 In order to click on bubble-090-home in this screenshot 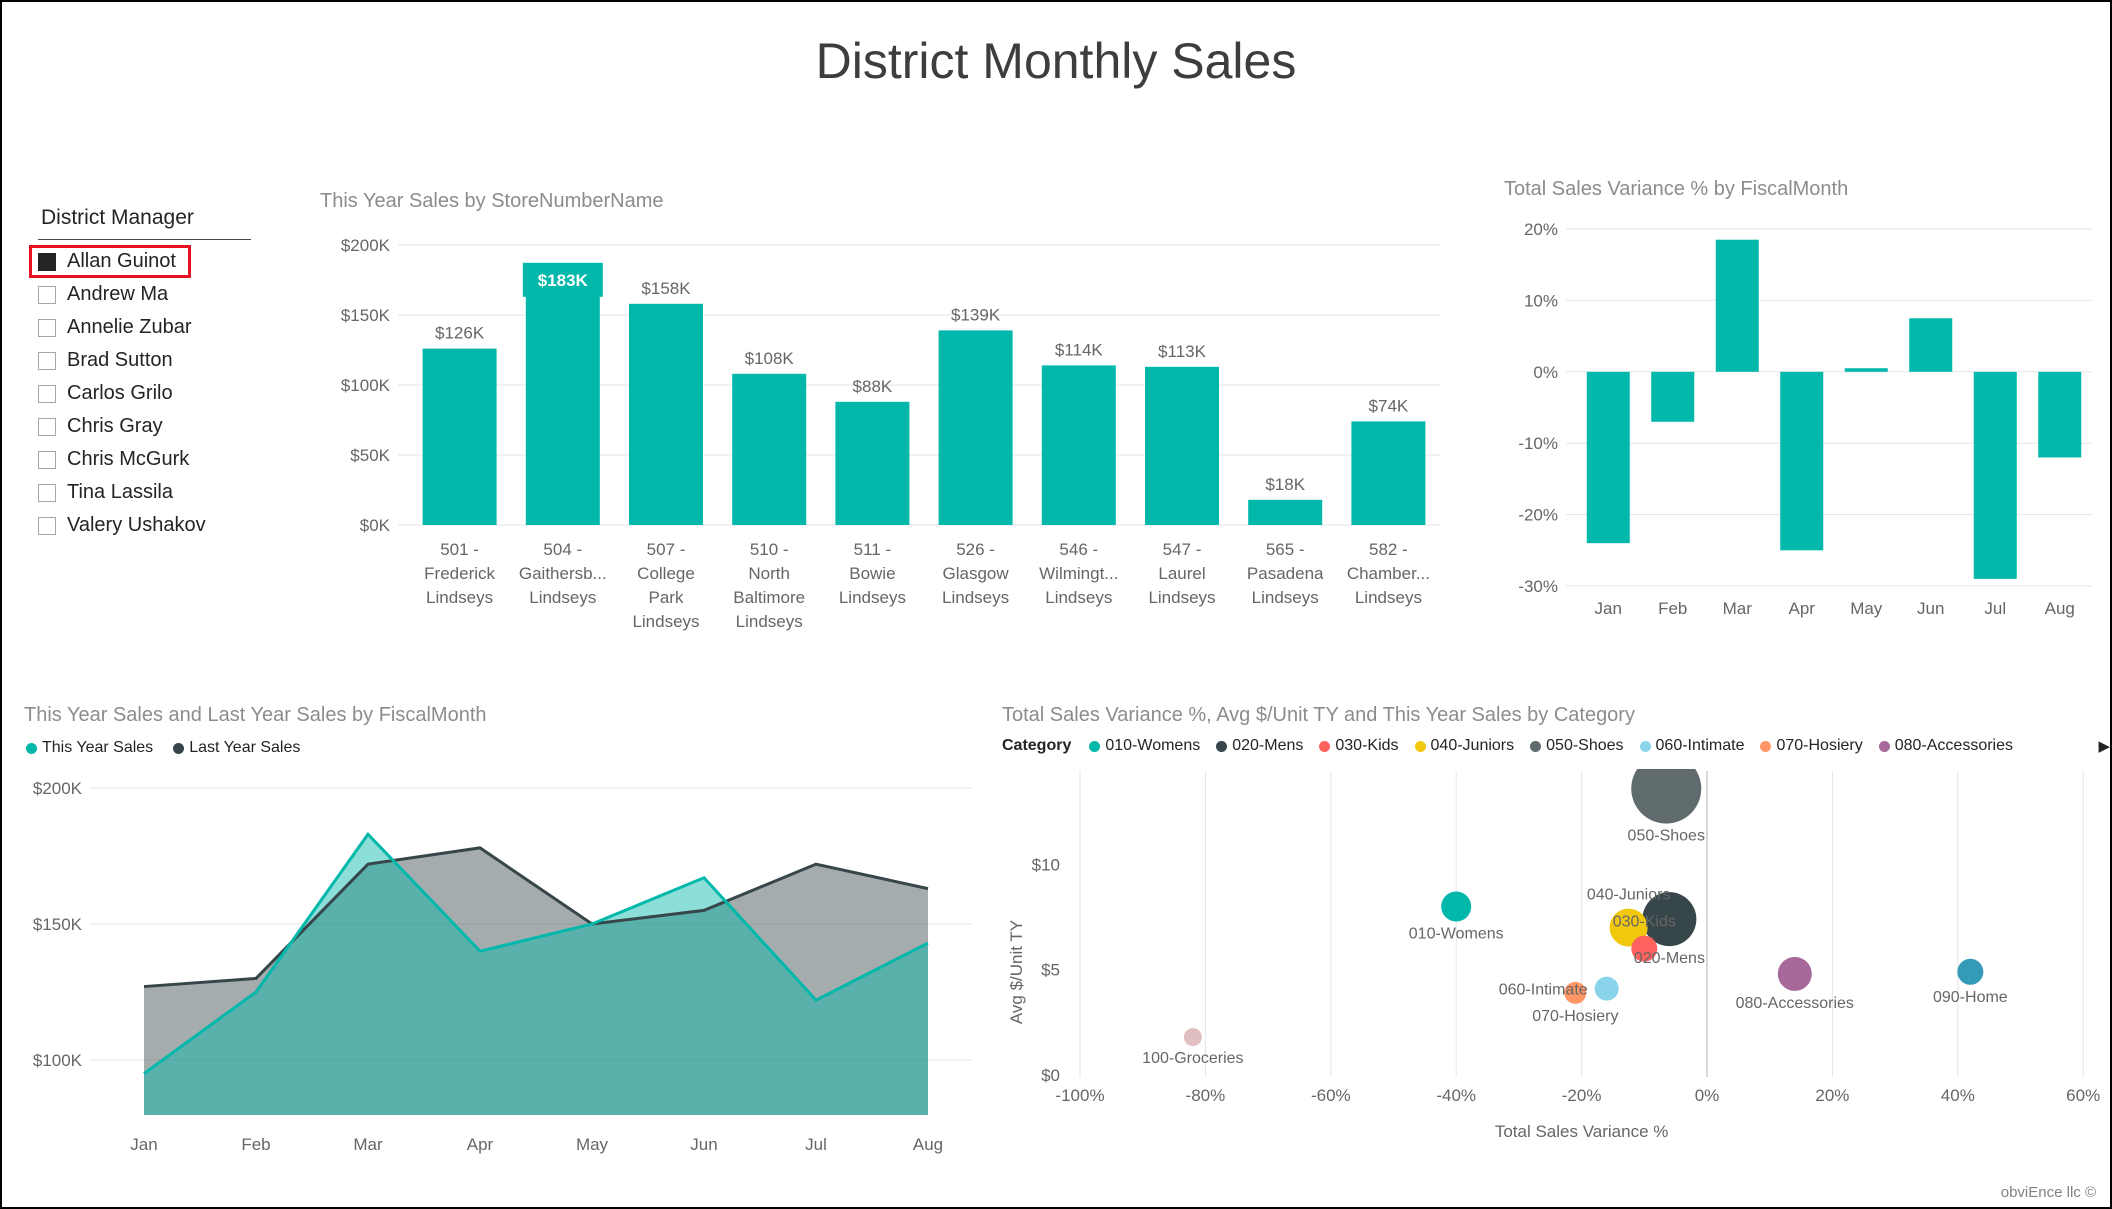, I will do `click(1970, 971)`.